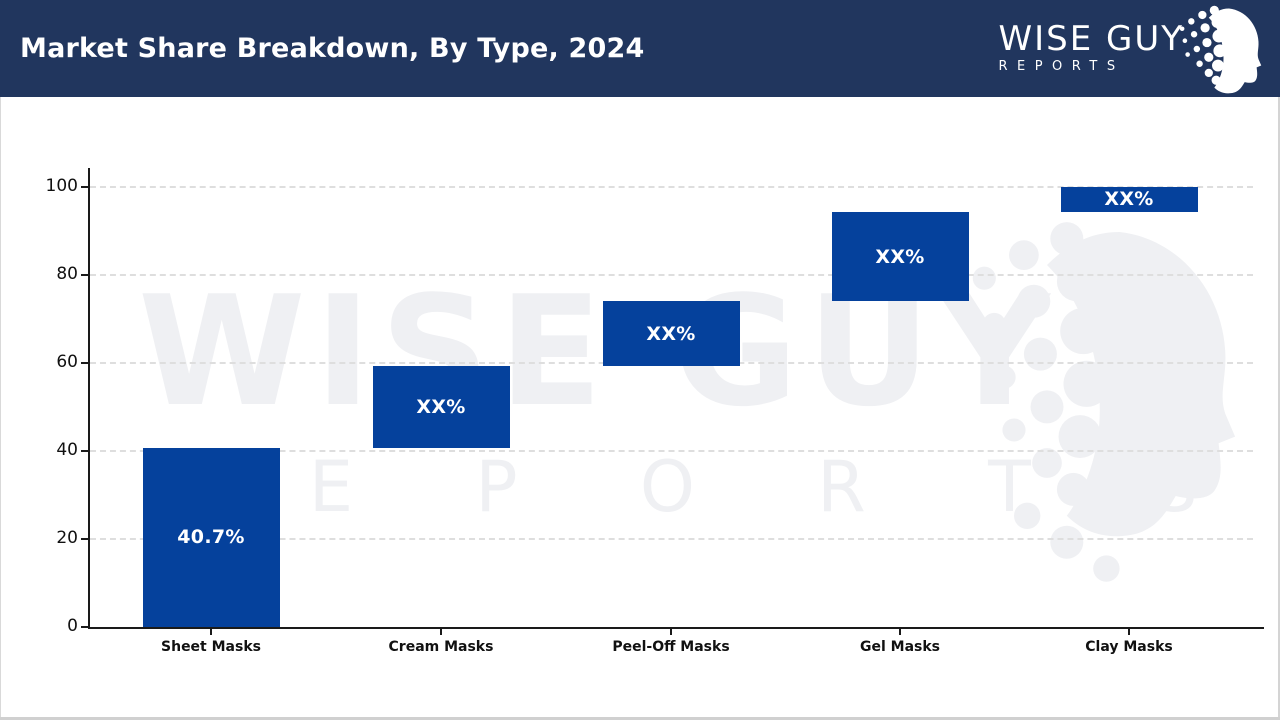 The height and width of the screenshot is (720, 1280). What do you see at coordinates (67, 538) in the screenshot?
I see `y-tick-label-20: 20` at bounding box center [67, 538].